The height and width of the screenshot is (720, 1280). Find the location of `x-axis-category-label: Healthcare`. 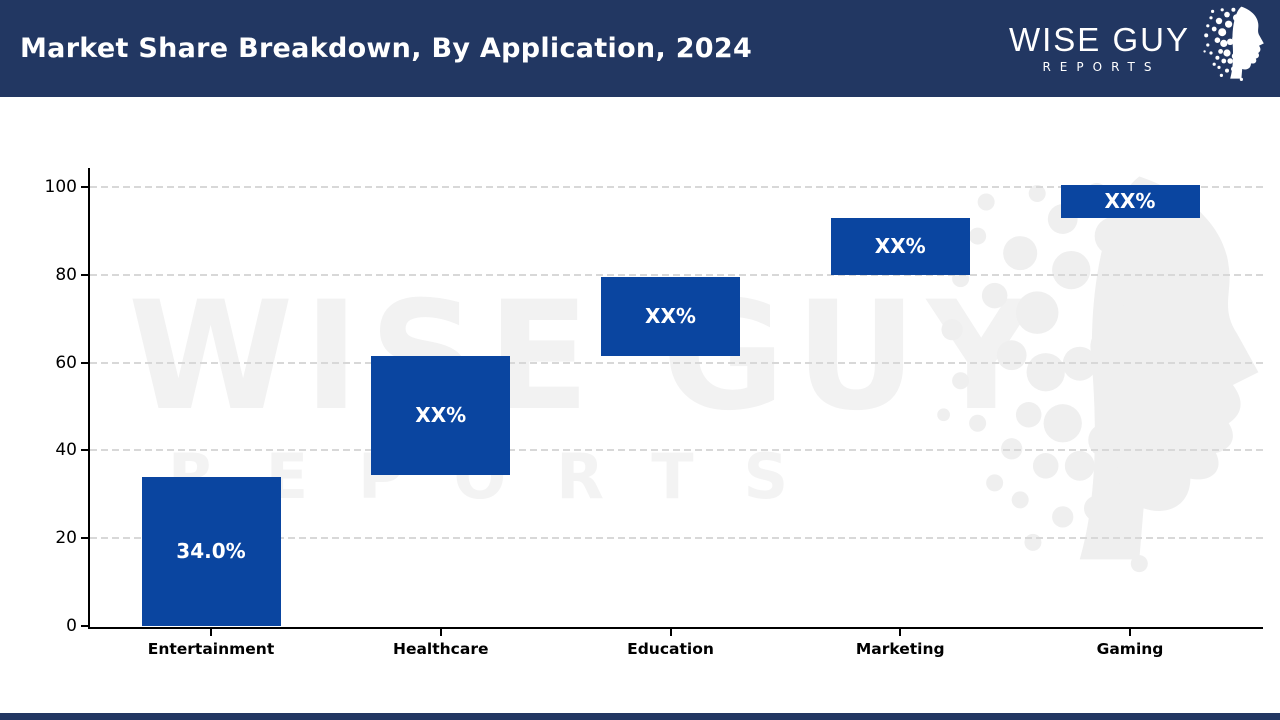

x-axis-category-label: Healthcare is located at coordinates (440, 649).